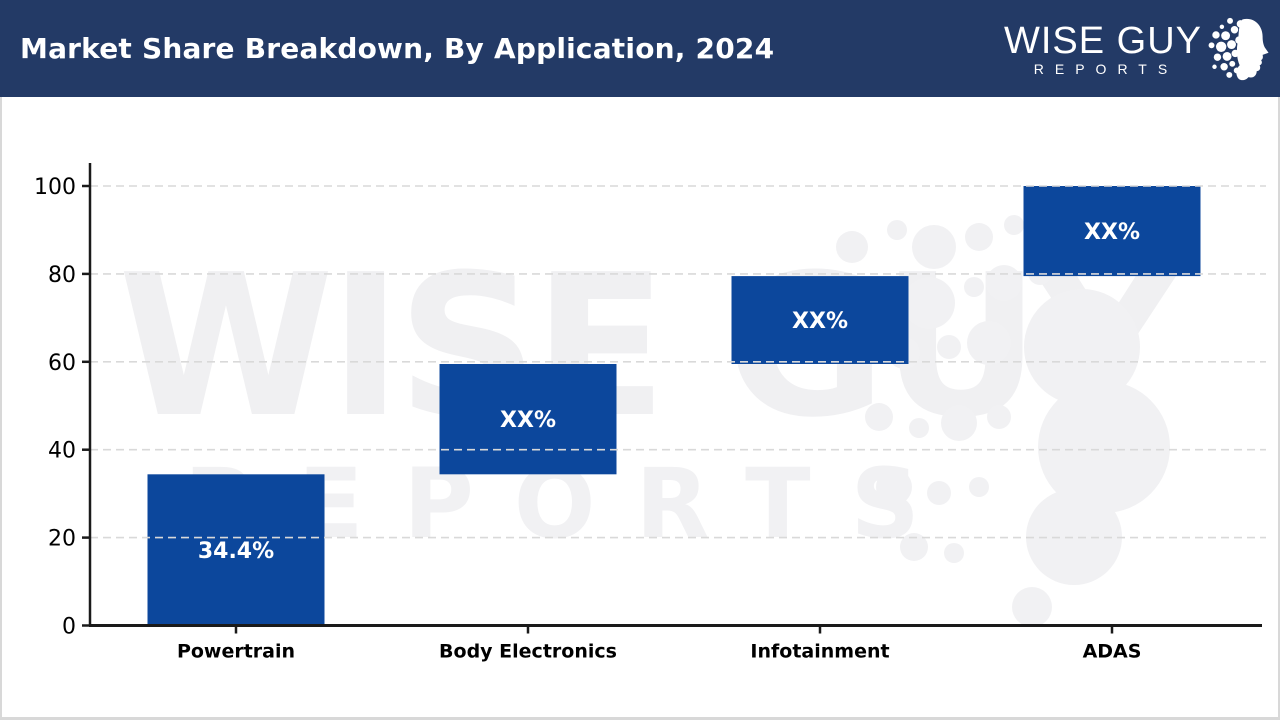  Describe the element at coordinates (55, 187) in the screenshot. I see `y-tick-label-100: 100` at that location.